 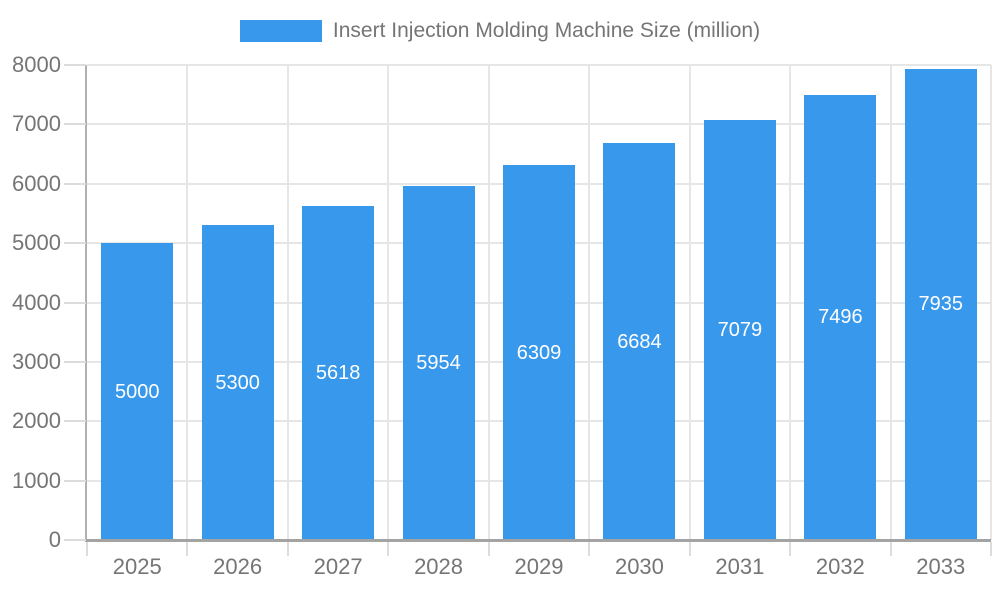 I want to click on y-axis-label-4000: 4000, so click(x=36, y=302).